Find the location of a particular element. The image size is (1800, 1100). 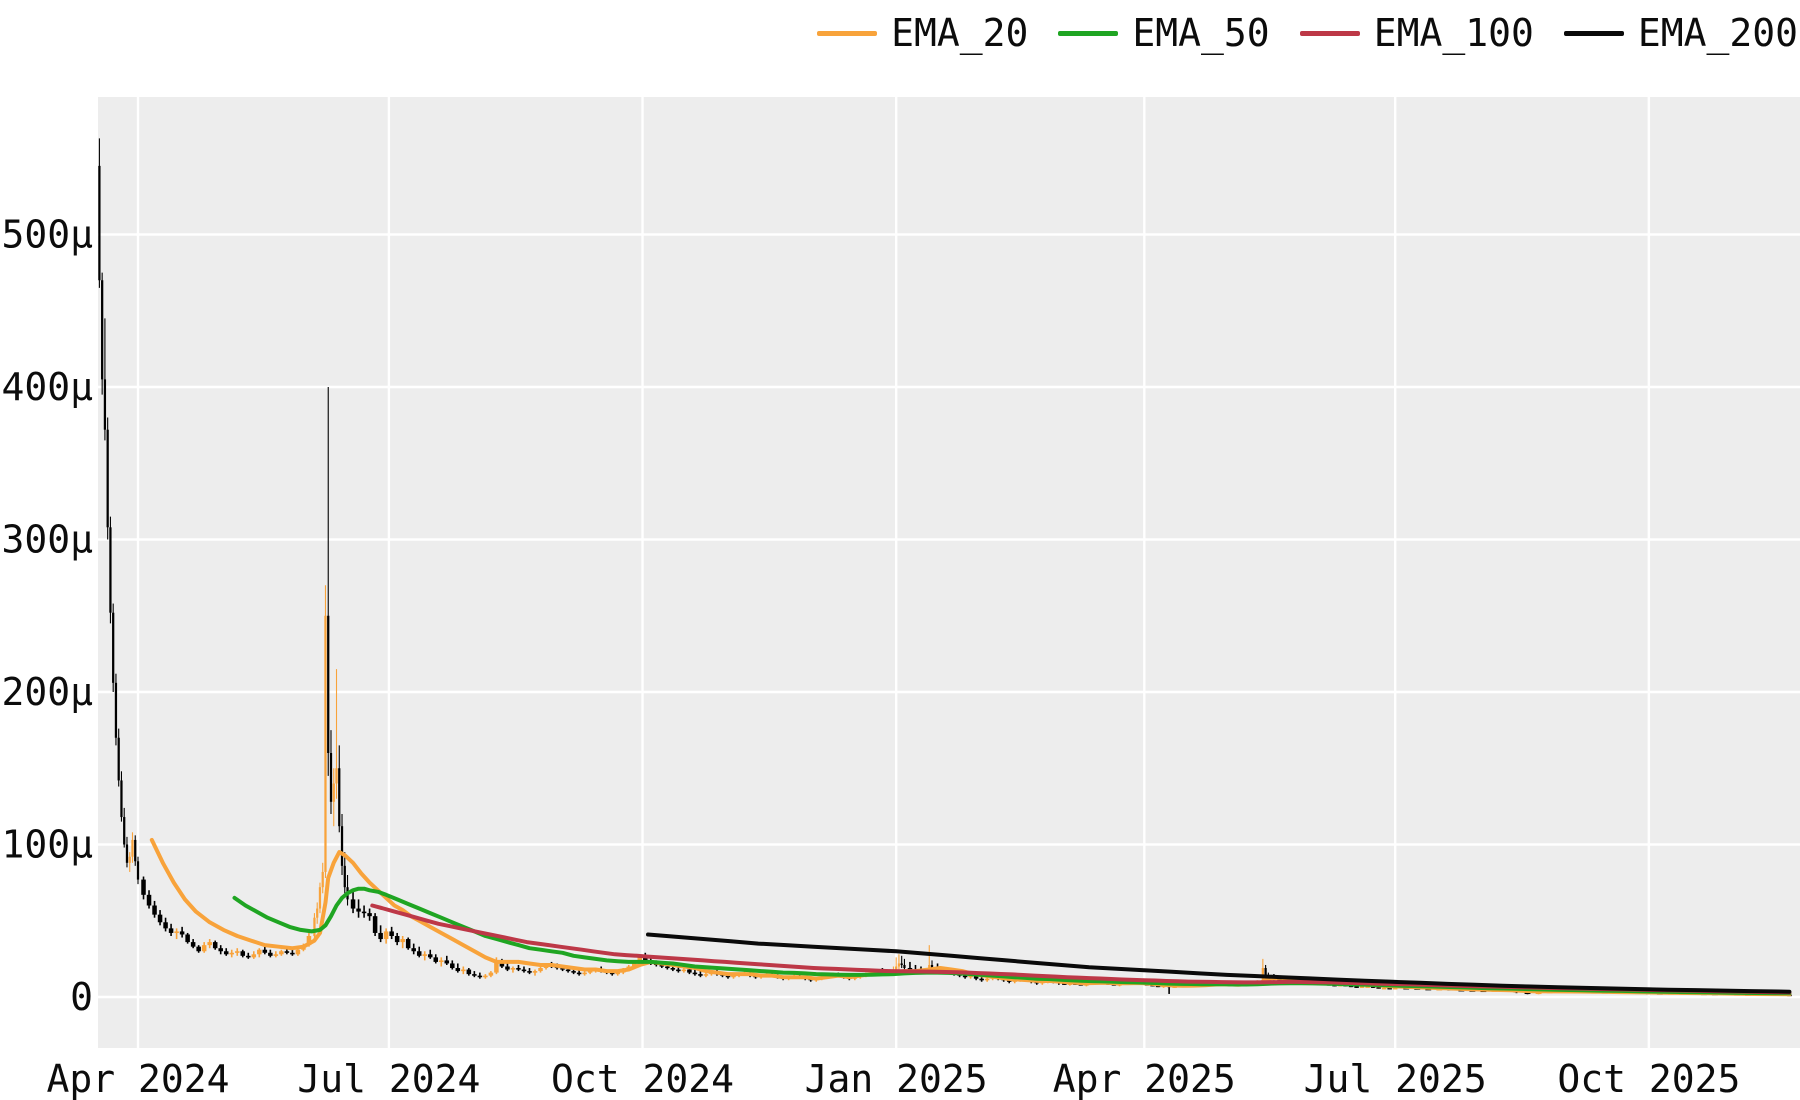

legend-label: EMA_20 is located at coordinates (960, 33).